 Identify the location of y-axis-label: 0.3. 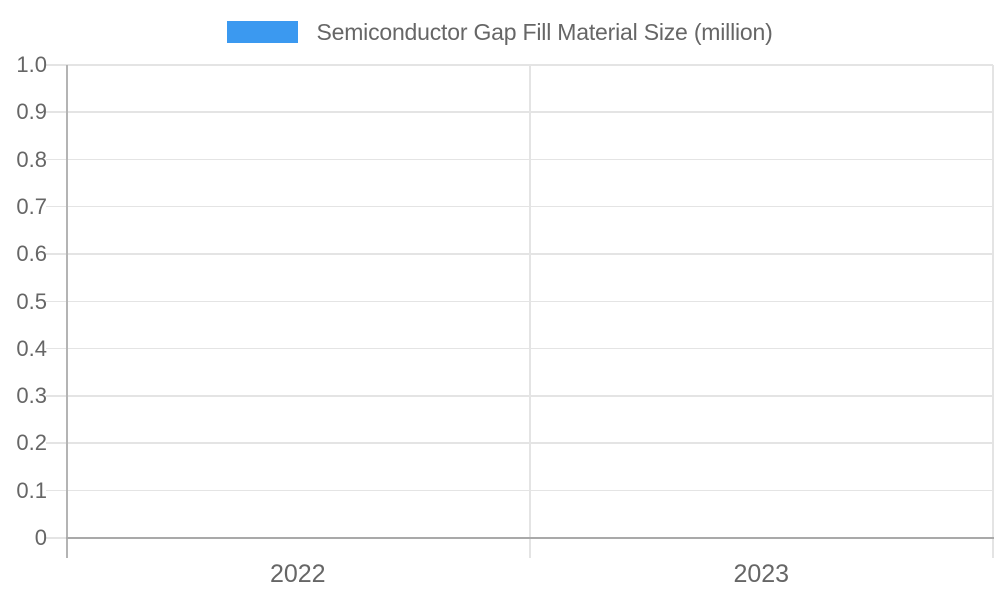
(31, 396).